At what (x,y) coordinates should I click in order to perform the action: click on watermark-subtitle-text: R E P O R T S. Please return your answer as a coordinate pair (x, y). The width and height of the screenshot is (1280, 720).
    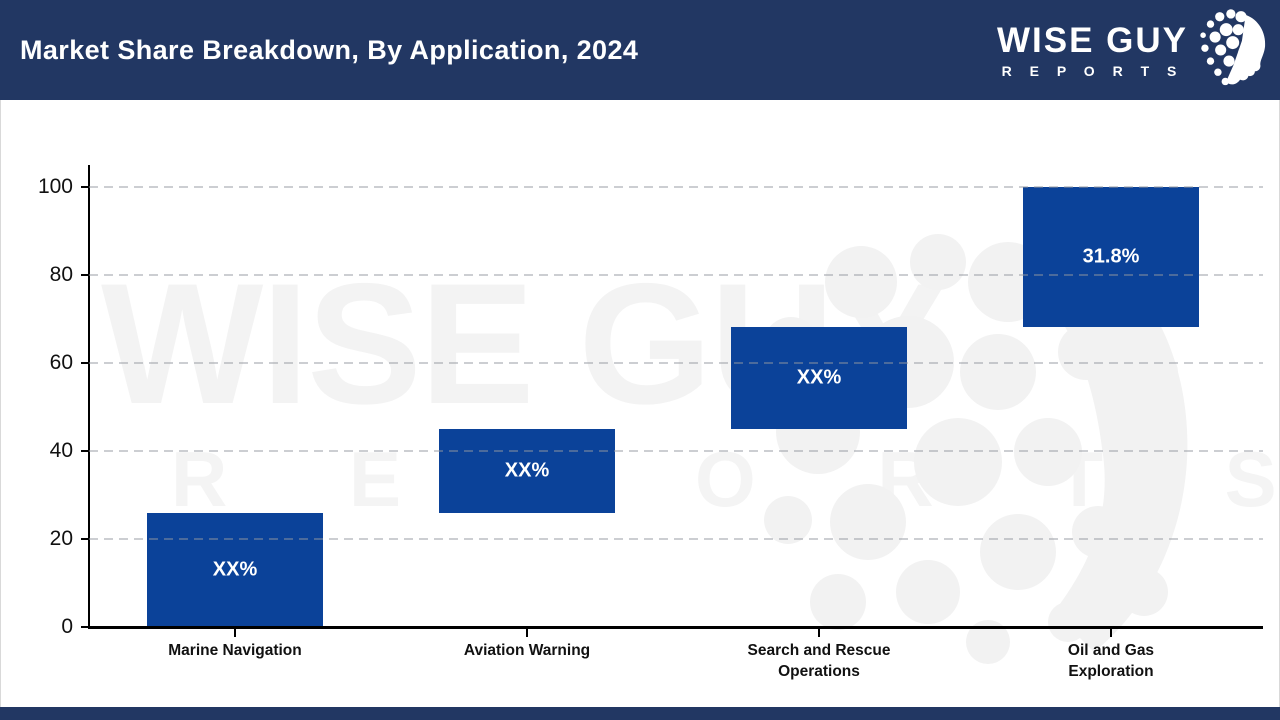
    Looking at the image, I should click on (725, 479).